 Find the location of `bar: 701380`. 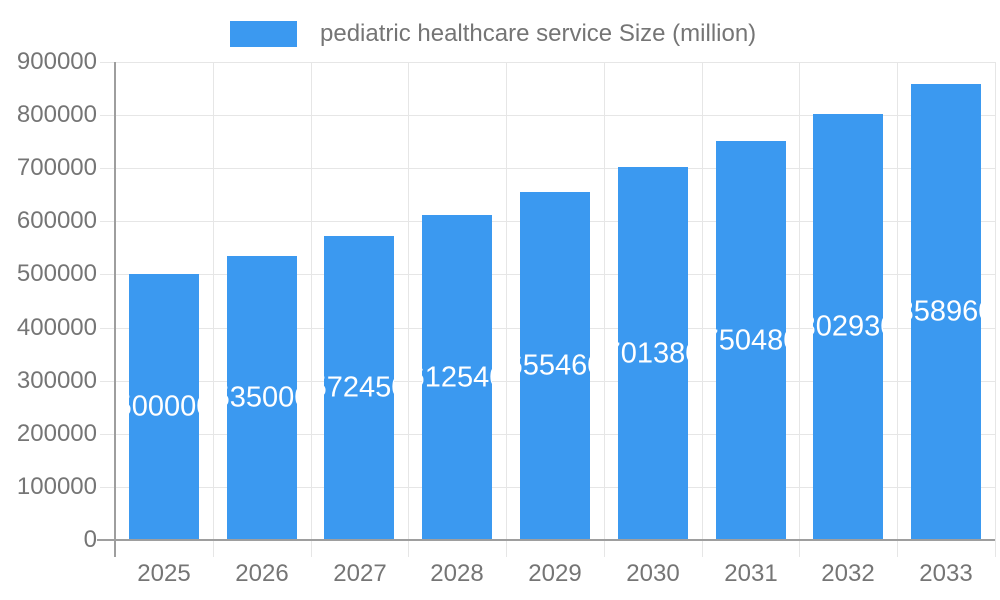

bar: 701380 is located at coordinates (653, 353).